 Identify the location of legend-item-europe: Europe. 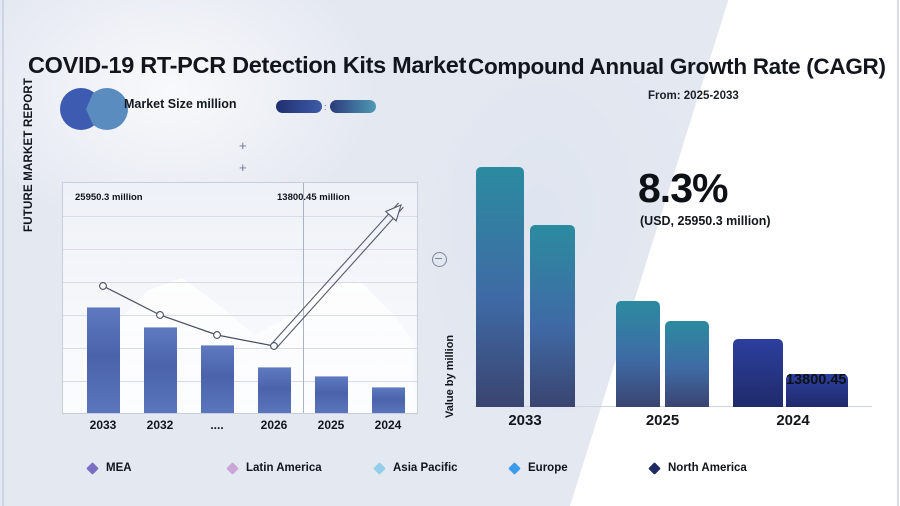
(538, 468).